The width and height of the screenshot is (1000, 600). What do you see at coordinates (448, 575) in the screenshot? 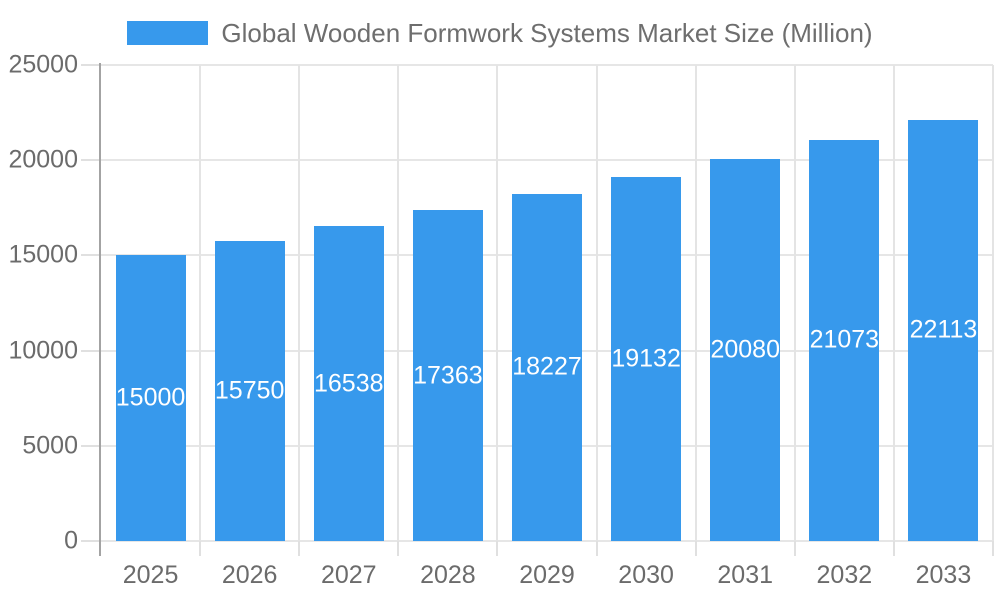
I see `x-axis-label: 2028` at bounding box center [448, 575].